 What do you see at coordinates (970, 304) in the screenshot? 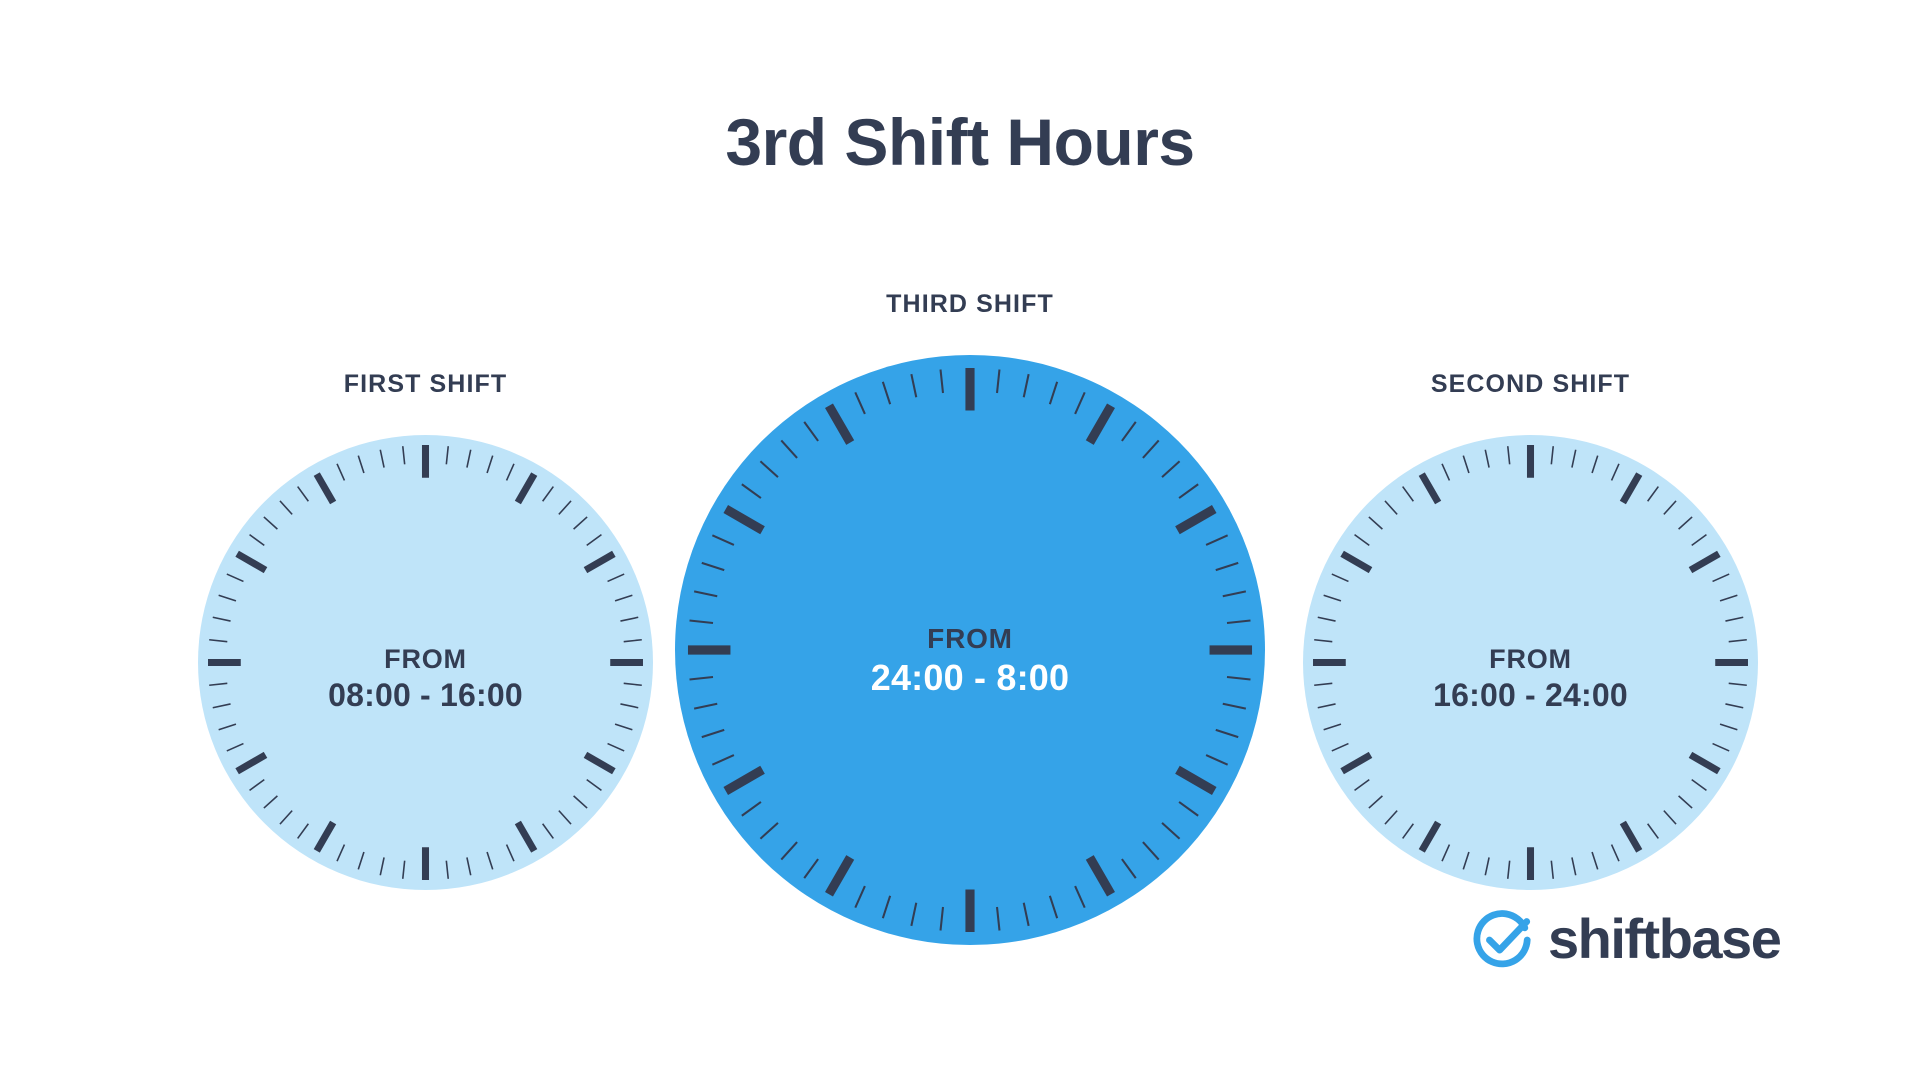
I see `clock-caption-third-shift: THIRD SHIFT` at bounding box center [970, 304].